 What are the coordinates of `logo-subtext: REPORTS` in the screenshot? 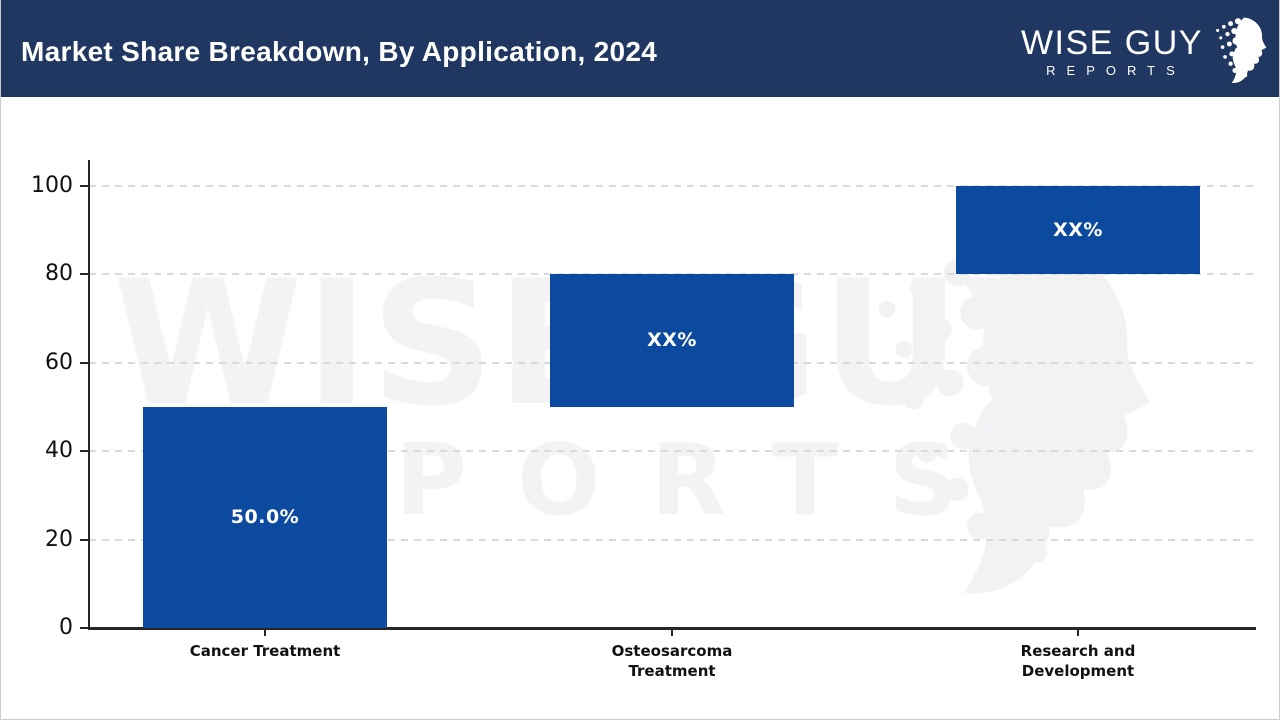 It's located at (1116, 70).